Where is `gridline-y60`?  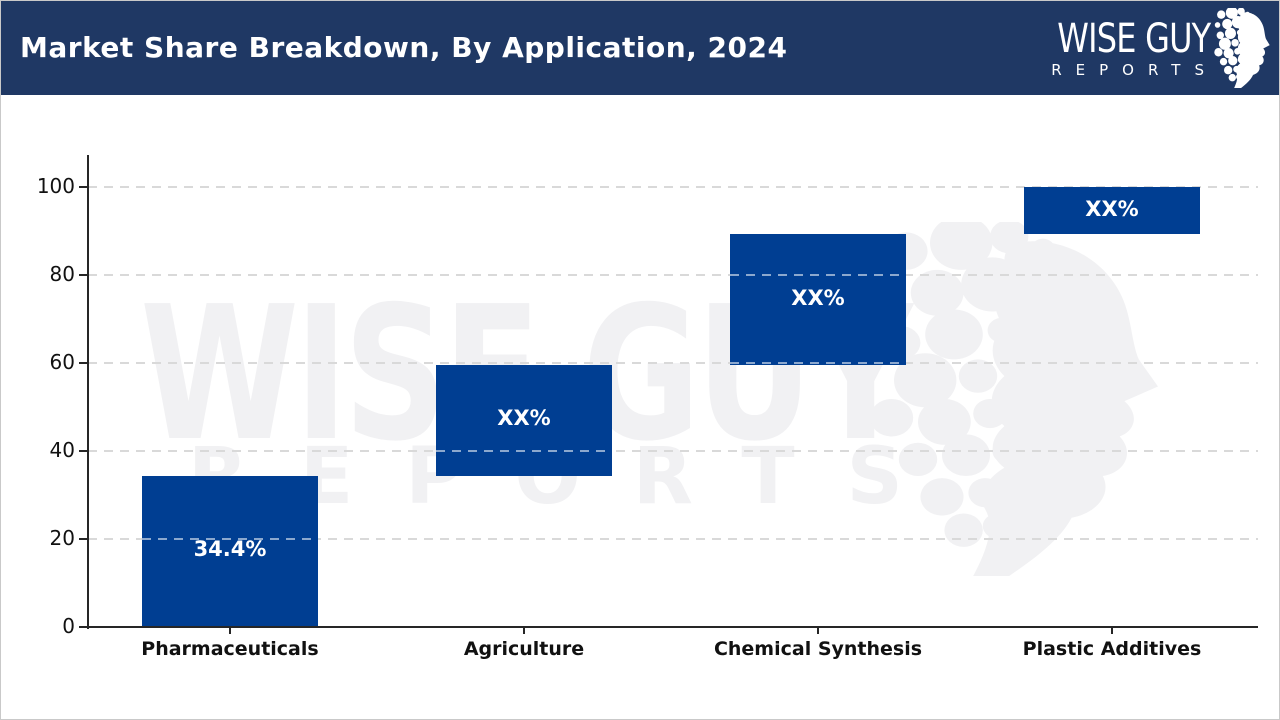
gridline-y60 is located at coordinates (673, 363).